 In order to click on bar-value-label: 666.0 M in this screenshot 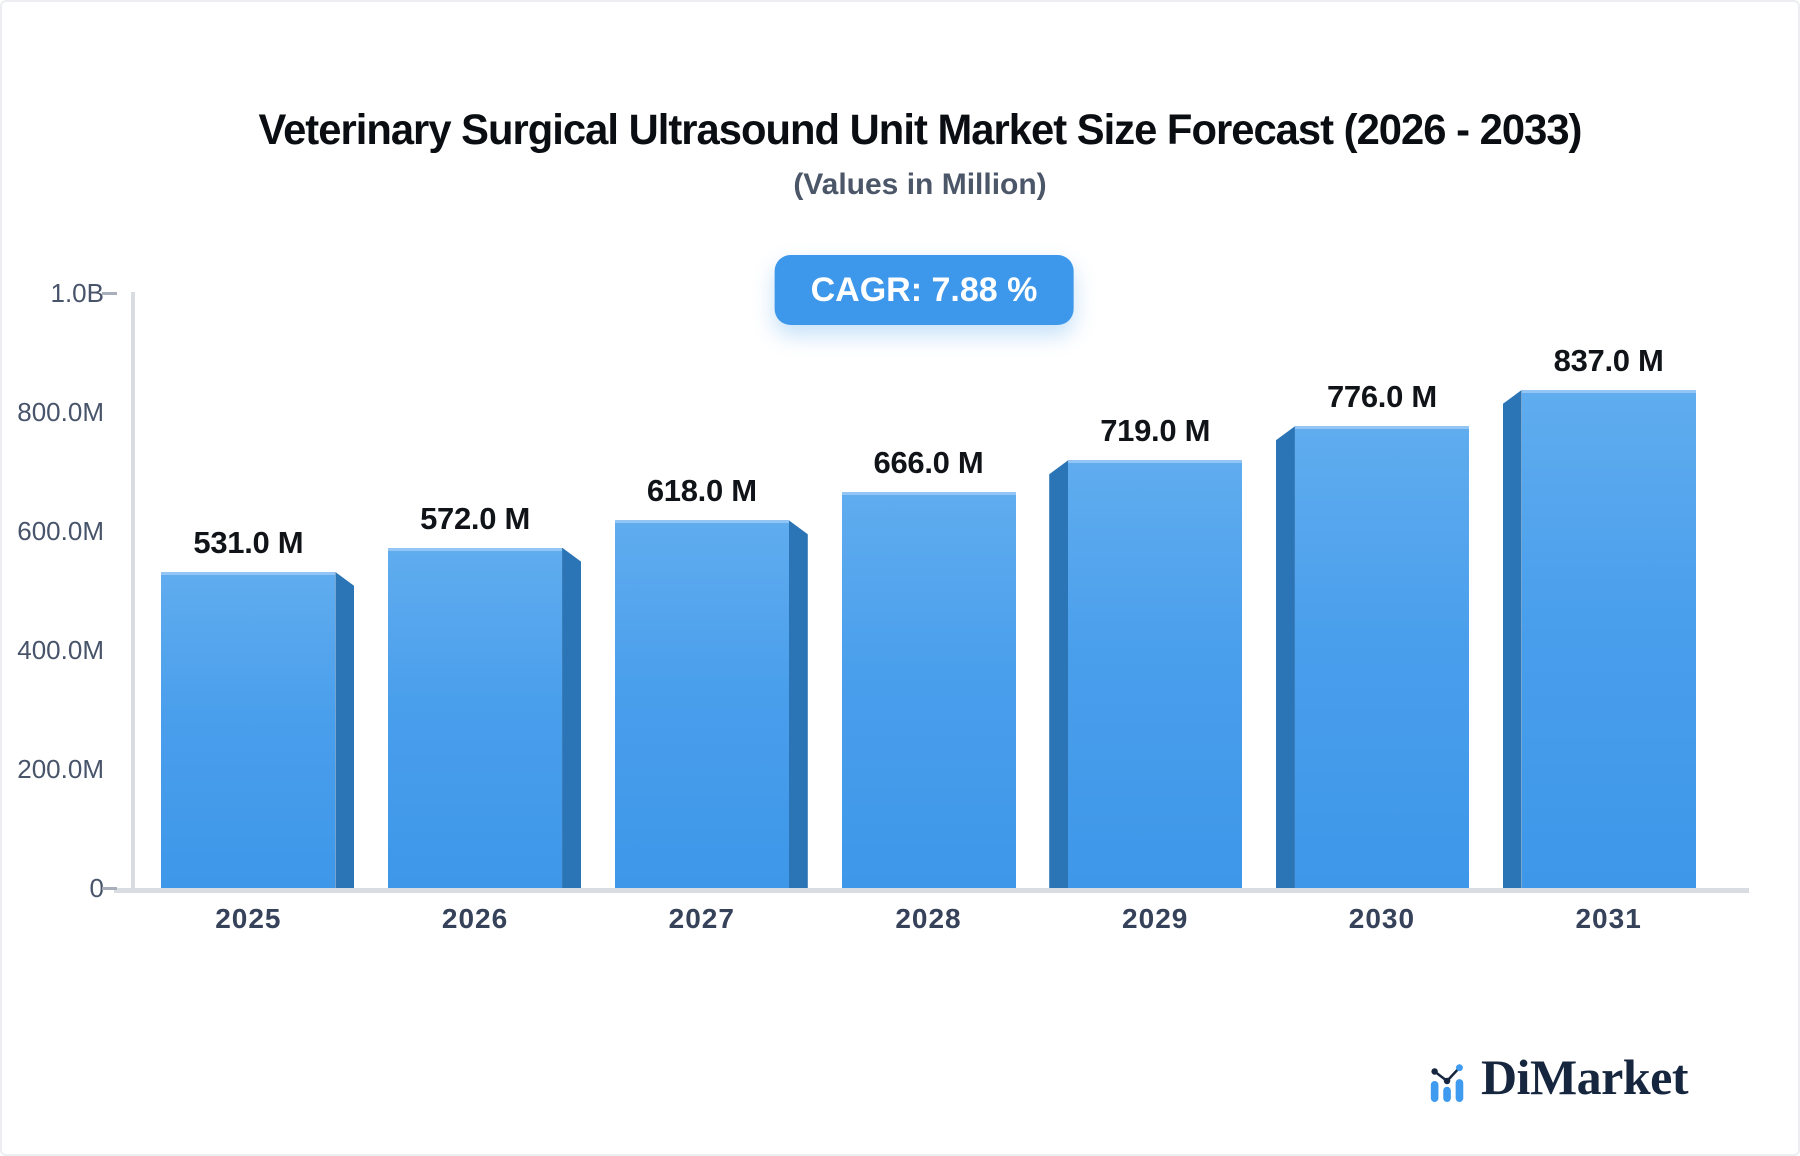, I will do `click(928, 462)`.